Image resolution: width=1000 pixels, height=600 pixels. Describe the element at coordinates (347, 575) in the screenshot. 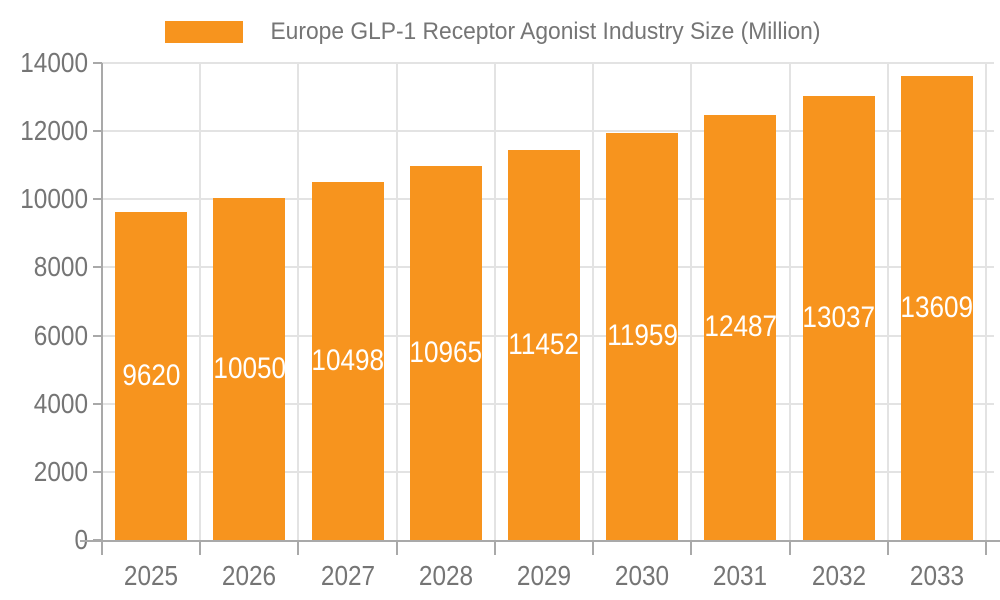

I see `x-tick-label: 2027` at that location.